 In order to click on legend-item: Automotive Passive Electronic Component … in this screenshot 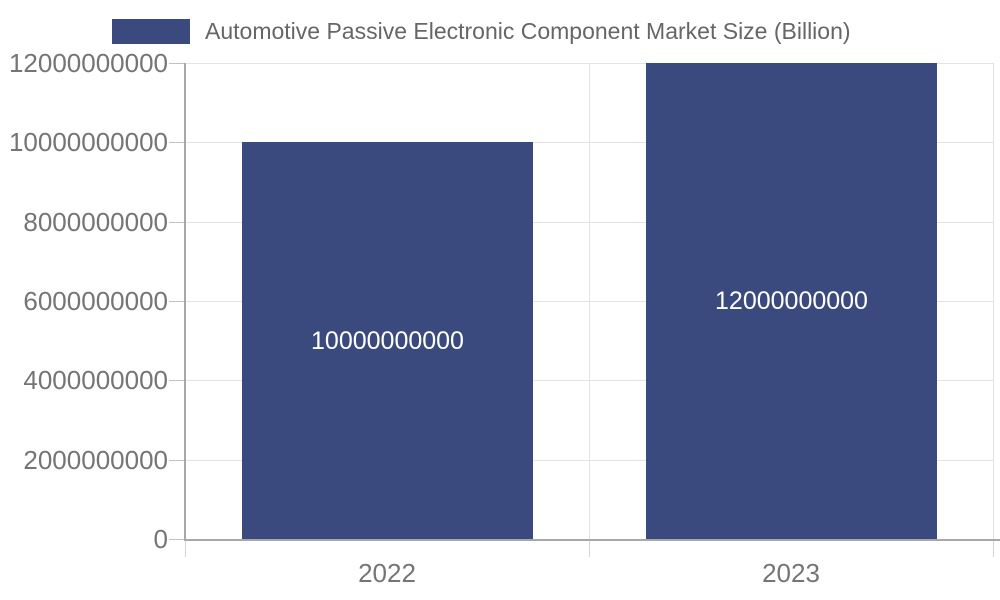, I will do `click(481, 31)`.